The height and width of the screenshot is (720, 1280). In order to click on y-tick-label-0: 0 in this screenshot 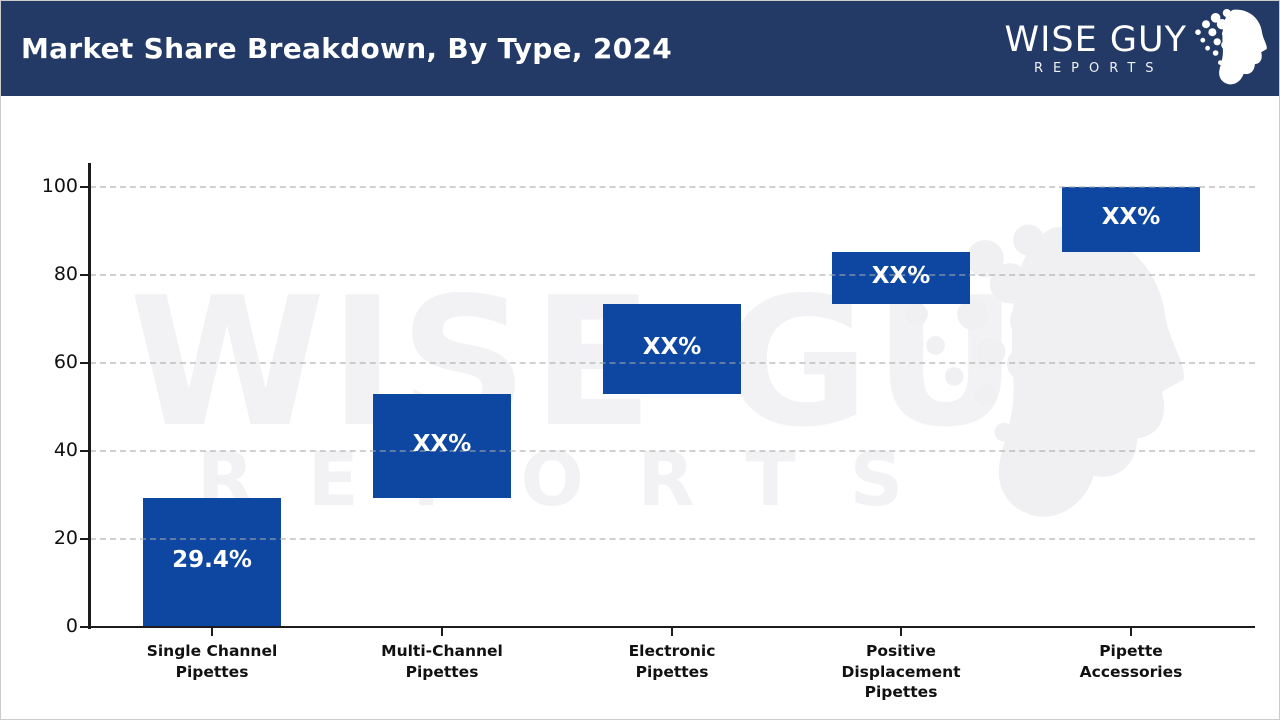, I will do `click(71, 626)`.